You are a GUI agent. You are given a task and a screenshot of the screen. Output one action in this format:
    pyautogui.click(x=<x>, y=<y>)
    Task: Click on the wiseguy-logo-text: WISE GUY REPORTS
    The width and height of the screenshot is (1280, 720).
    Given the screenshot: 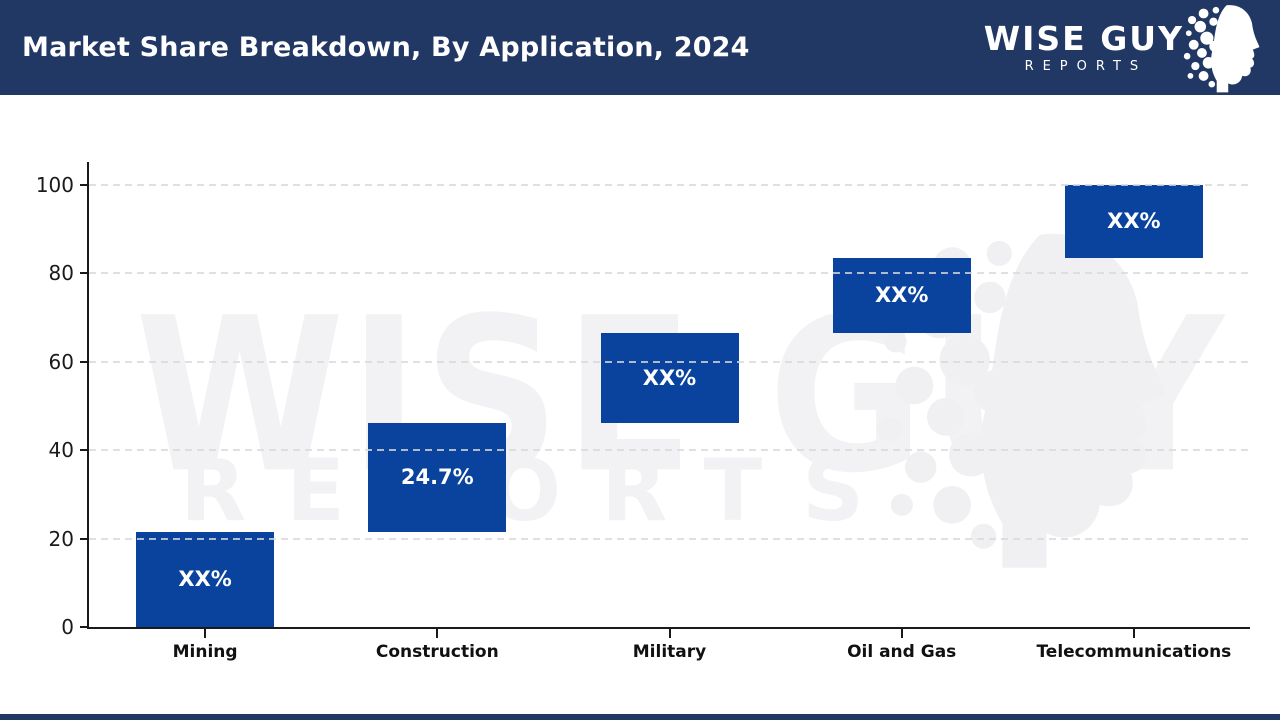 What is the action you would take?
    pyautogui.click(x=1084, y=48)
    